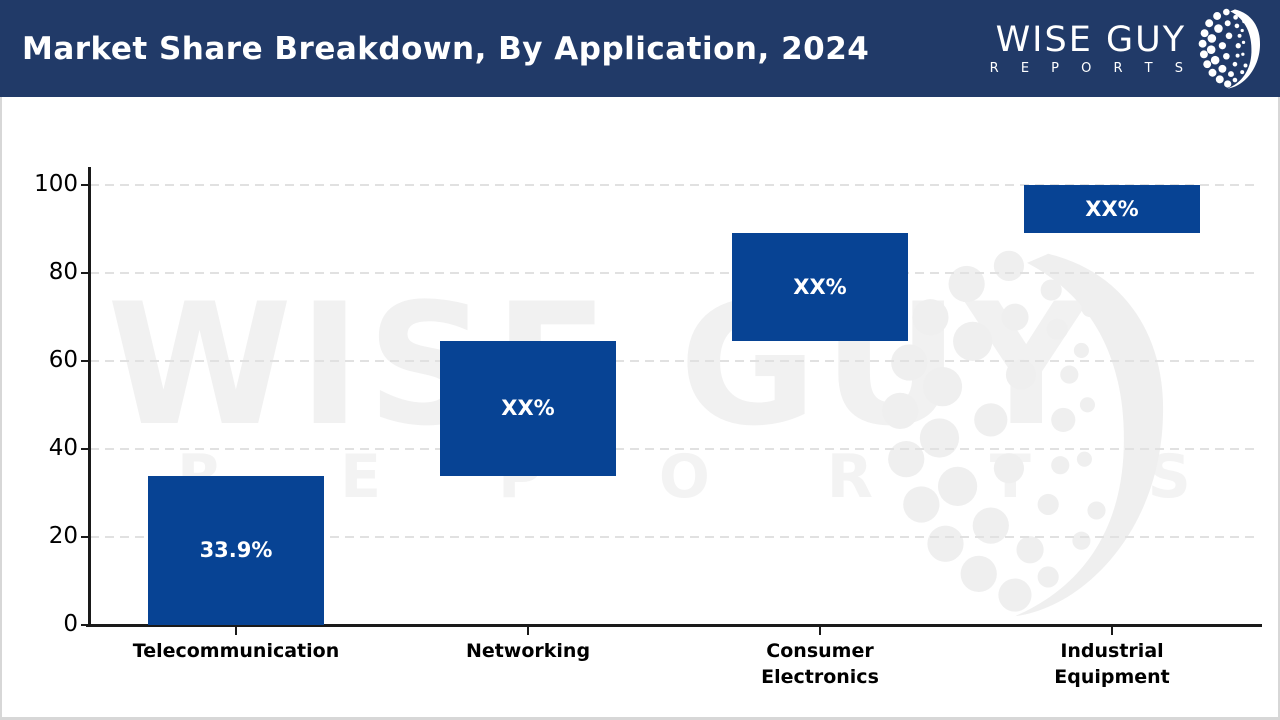  I want to click on y-tick-label: 80, so click(63, 272).